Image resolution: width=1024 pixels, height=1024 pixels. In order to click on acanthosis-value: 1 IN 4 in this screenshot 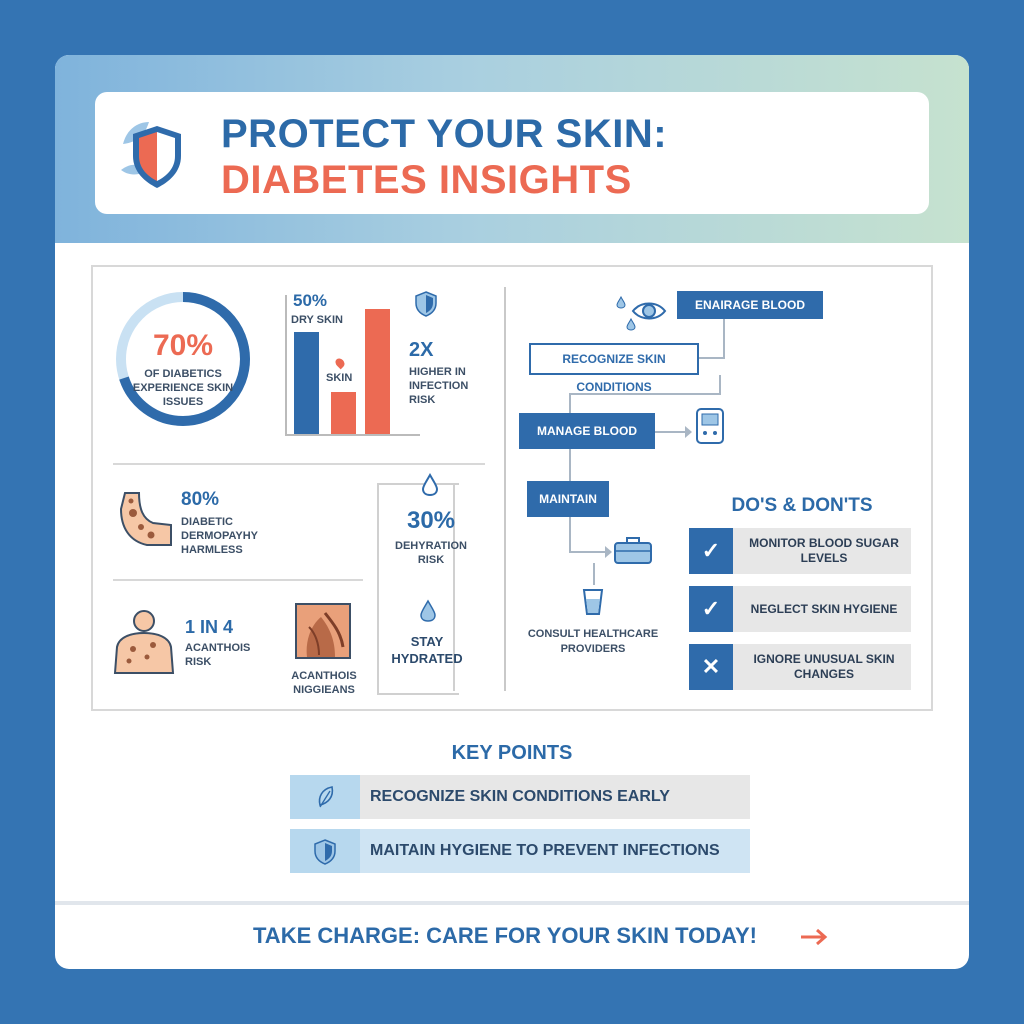, I will do `click(209, 627)`.